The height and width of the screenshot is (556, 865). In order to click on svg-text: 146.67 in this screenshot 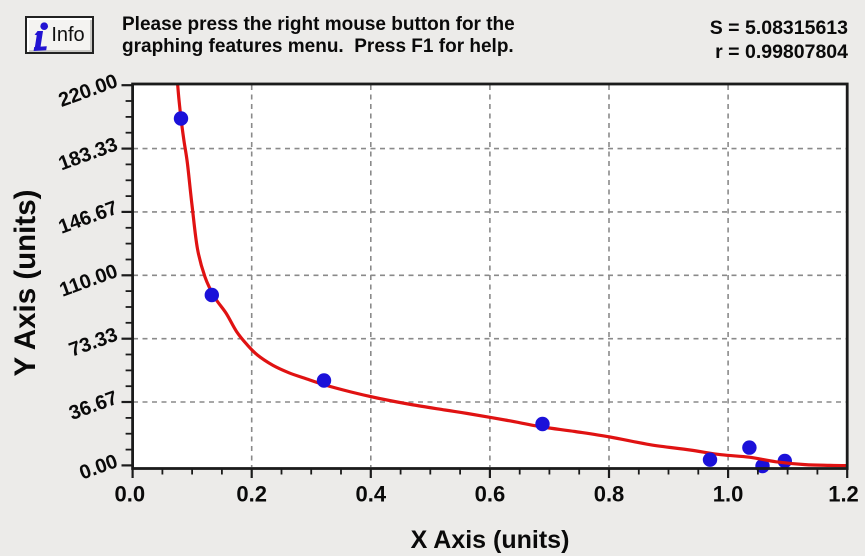, I will do `click(88, 218)`.